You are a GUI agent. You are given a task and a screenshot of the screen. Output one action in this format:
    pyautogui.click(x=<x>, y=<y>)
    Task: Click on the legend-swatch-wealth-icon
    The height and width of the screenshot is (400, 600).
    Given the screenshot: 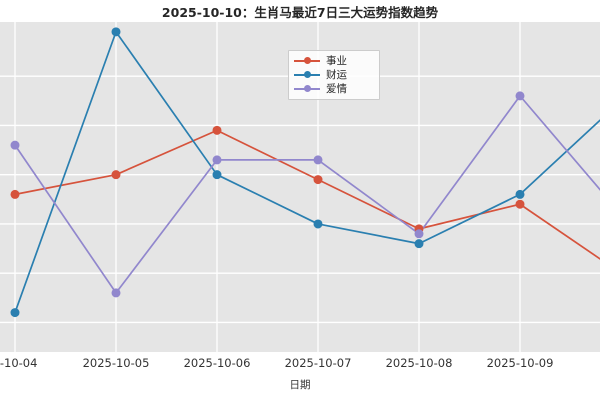 What is the action you would take?
    pyautogui.click(x=307, y=75)
    